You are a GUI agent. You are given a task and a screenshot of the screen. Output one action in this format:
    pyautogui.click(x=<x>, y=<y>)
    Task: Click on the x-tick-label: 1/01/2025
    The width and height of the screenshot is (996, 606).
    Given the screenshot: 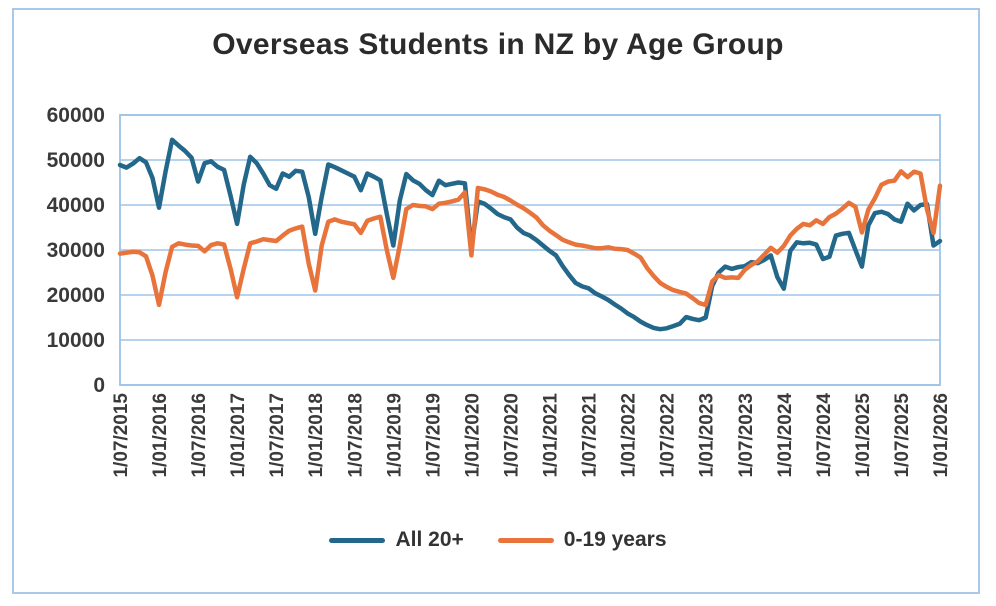 What is the action you would take?
    pyautogui.click(x=863, y=435)
    